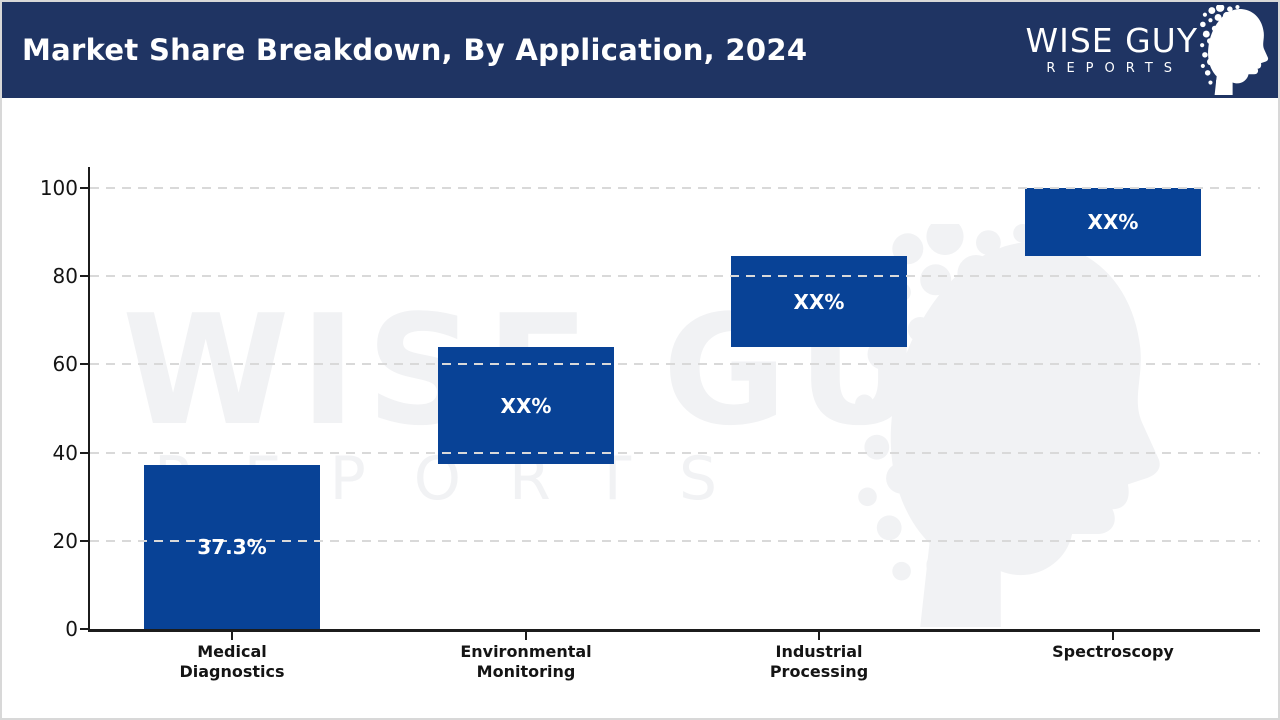  I want to click on y-tick-label-20: 20, so click(65, 540).